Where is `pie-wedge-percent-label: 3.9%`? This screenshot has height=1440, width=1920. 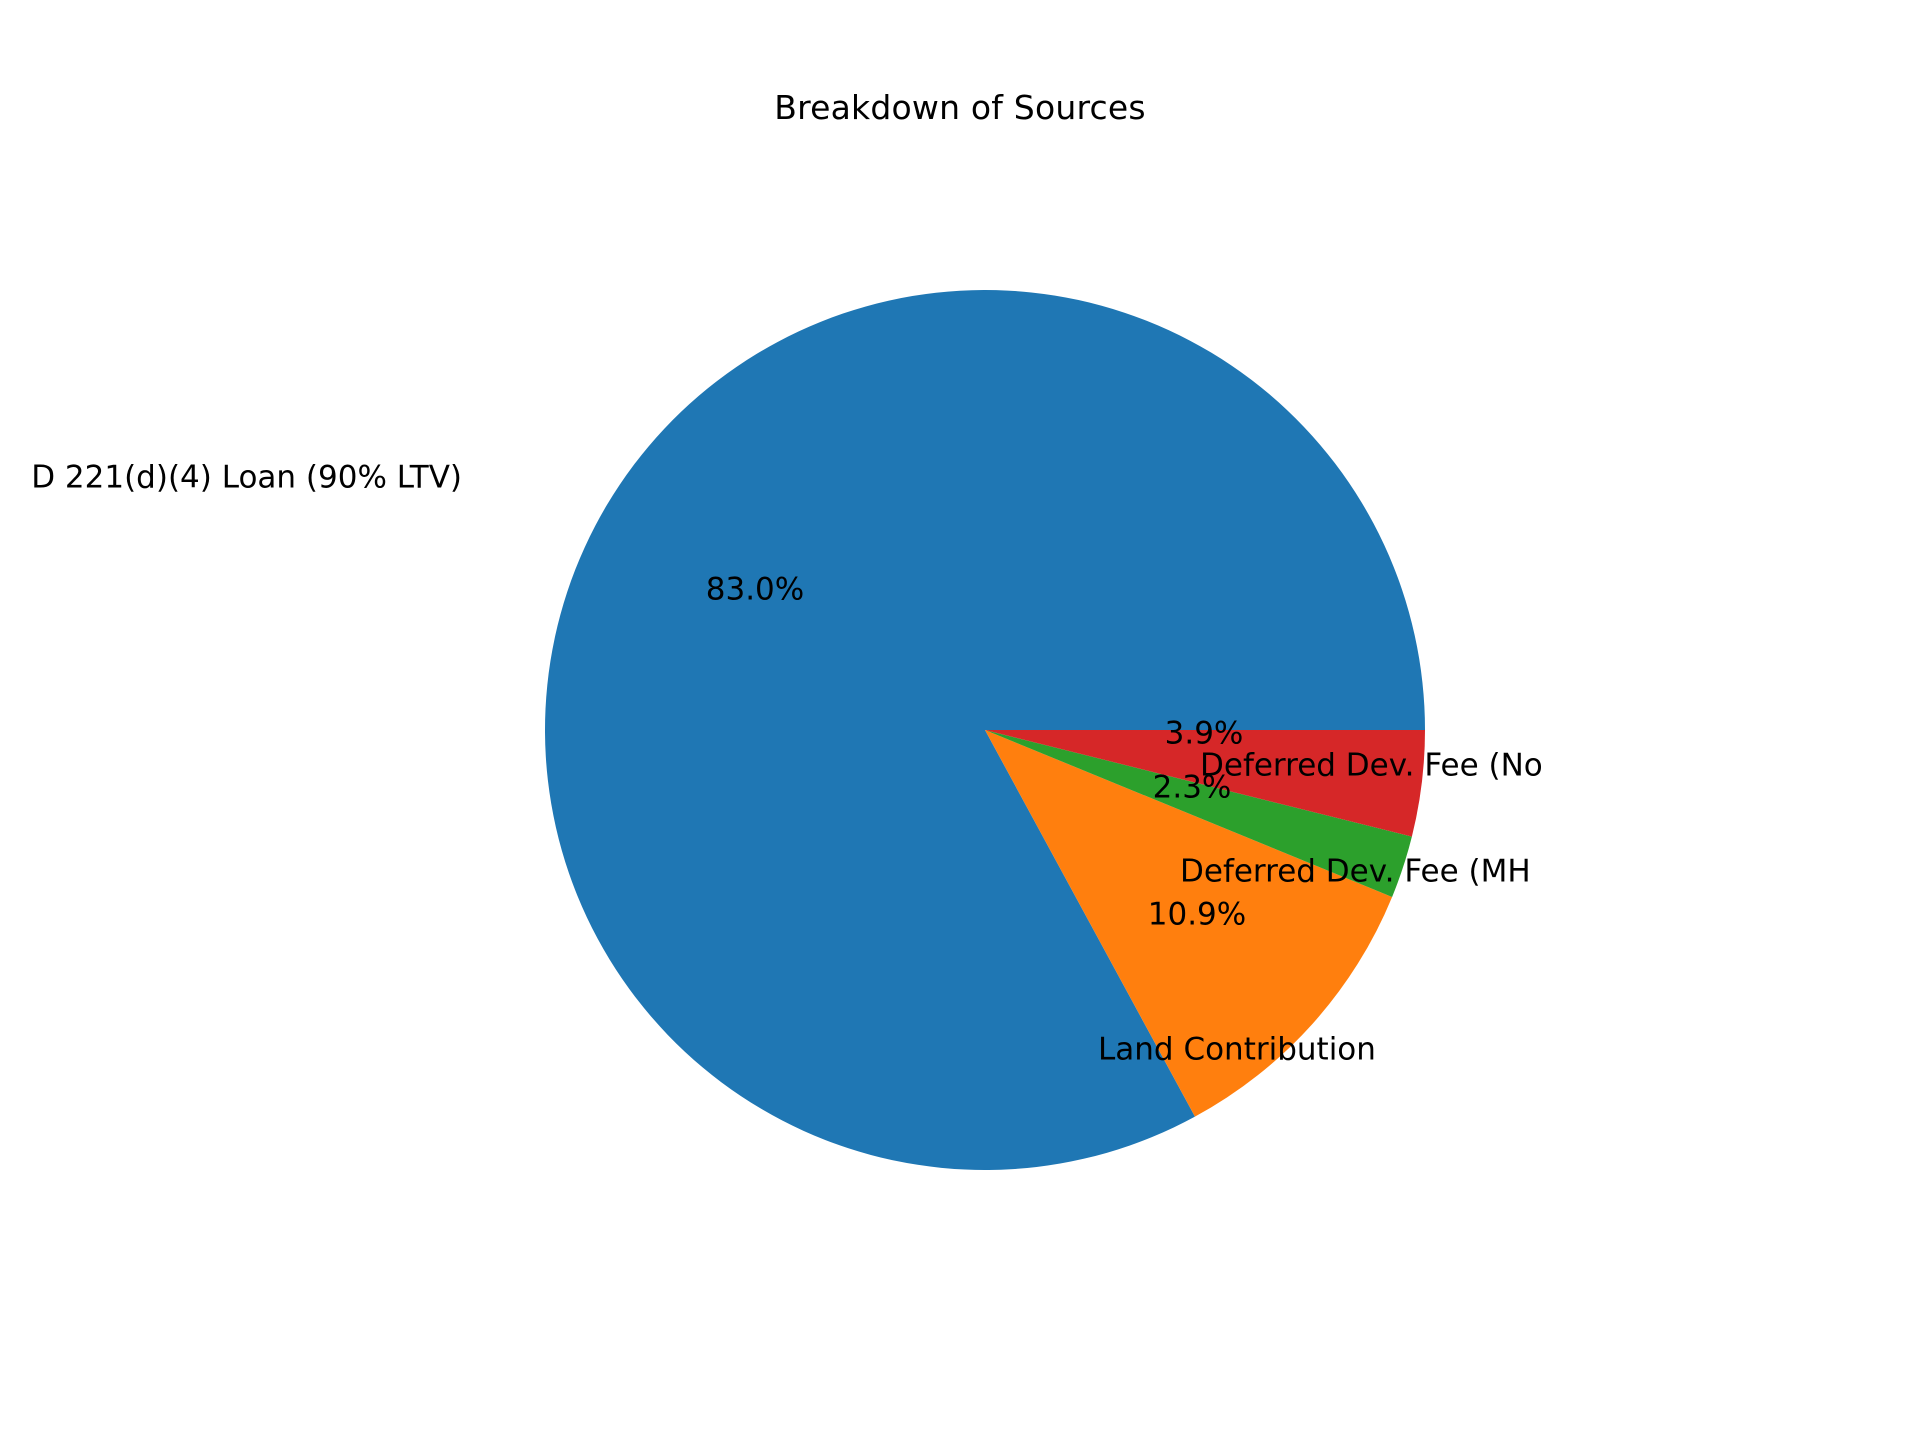
pie-wedge-percent-label: 3.9% is located at coordinates (1204, 733).